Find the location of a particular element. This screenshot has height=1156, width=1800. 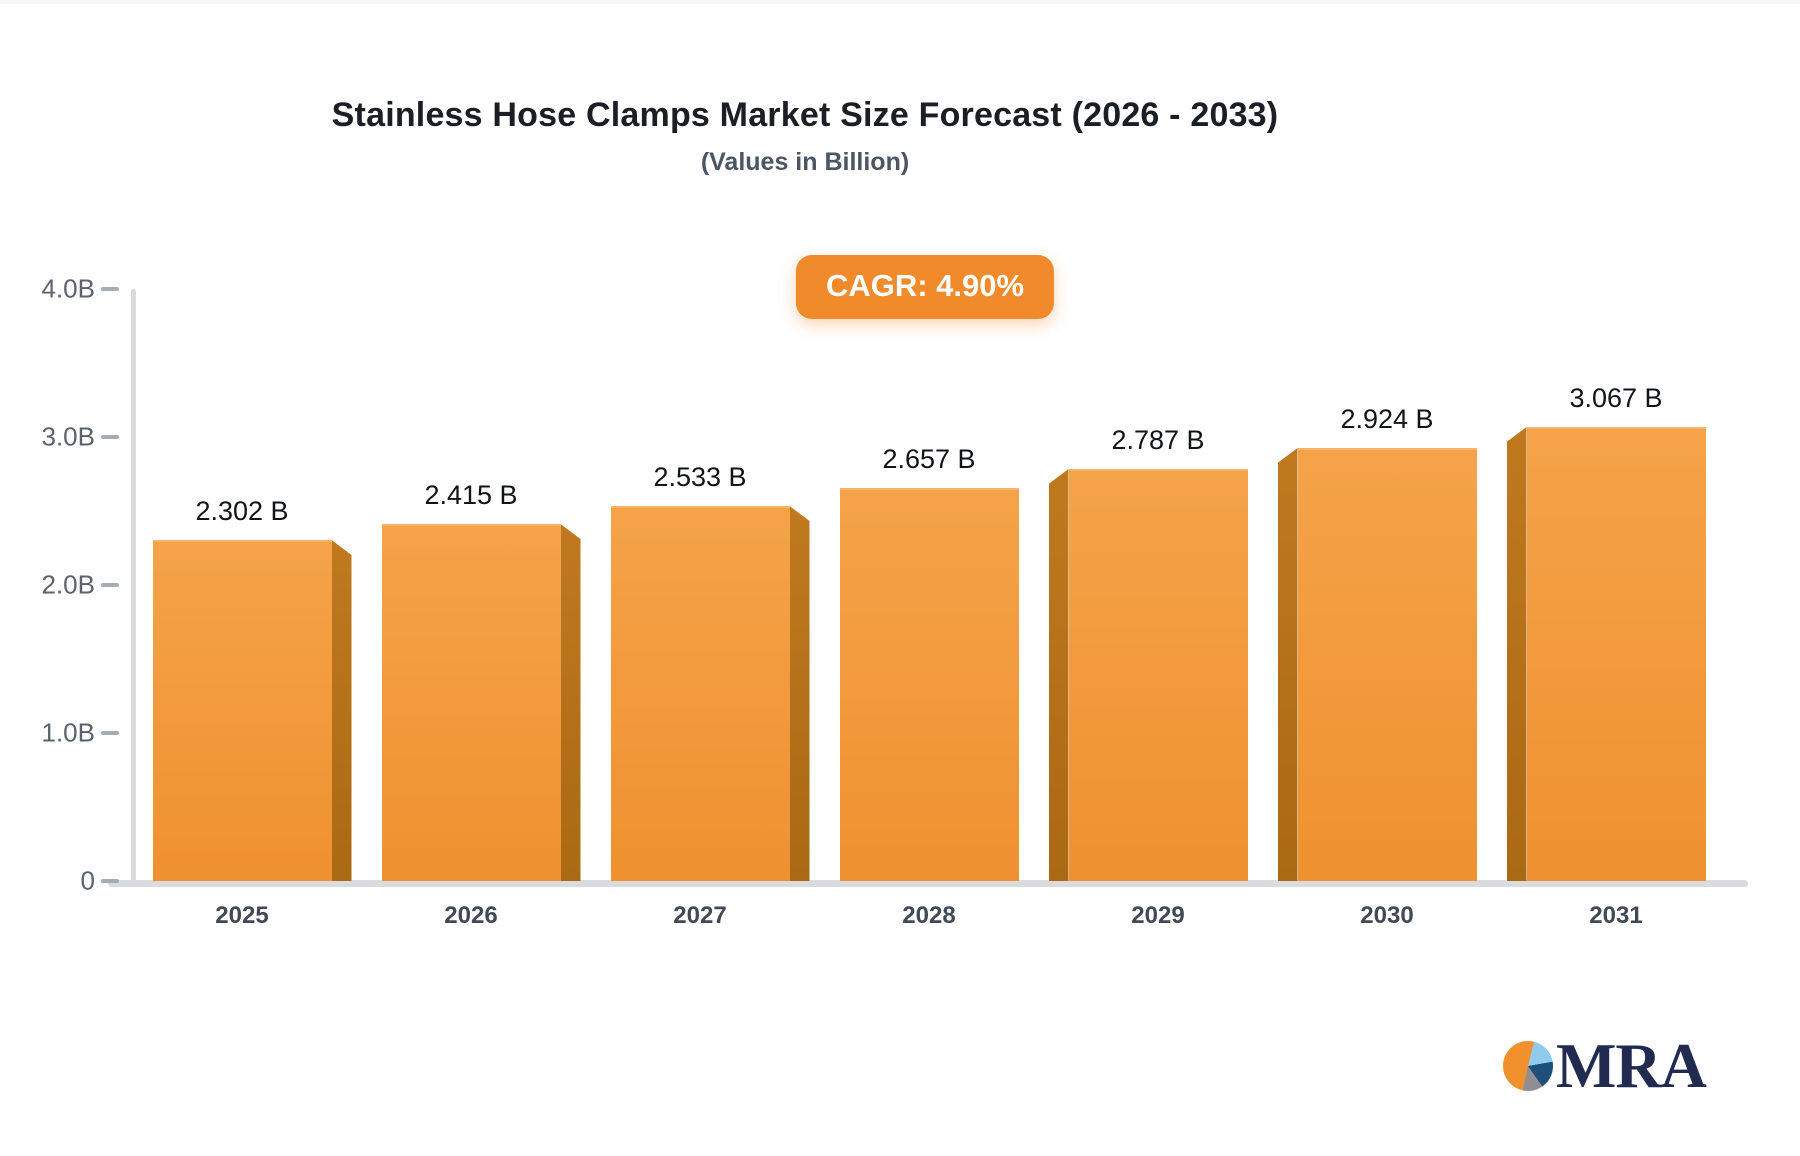

logo-text: MRA is located at coordinates (1631, 1065).